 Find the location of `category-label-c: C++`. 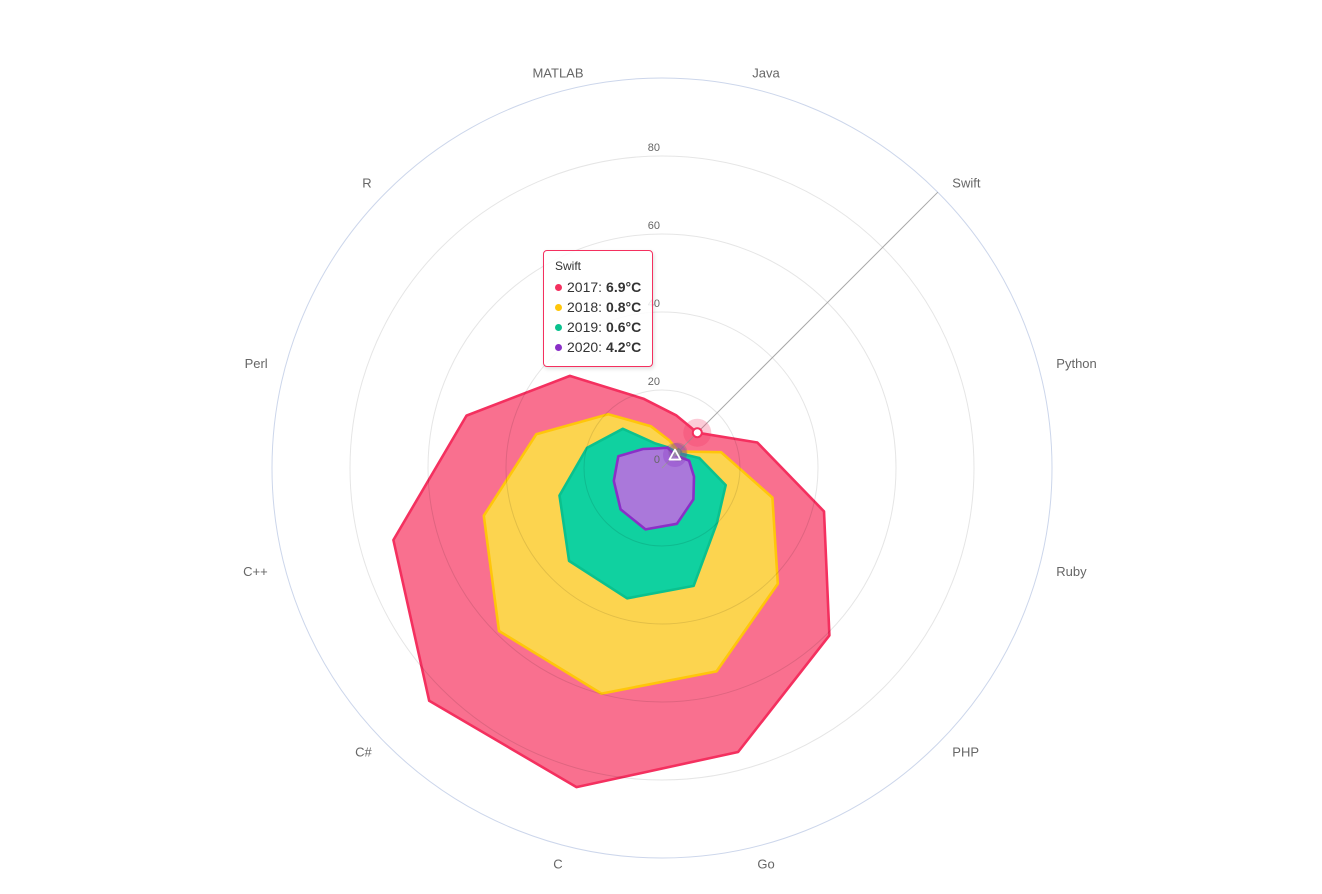

category-label-c: C++ is located at coordinates (255, 571).